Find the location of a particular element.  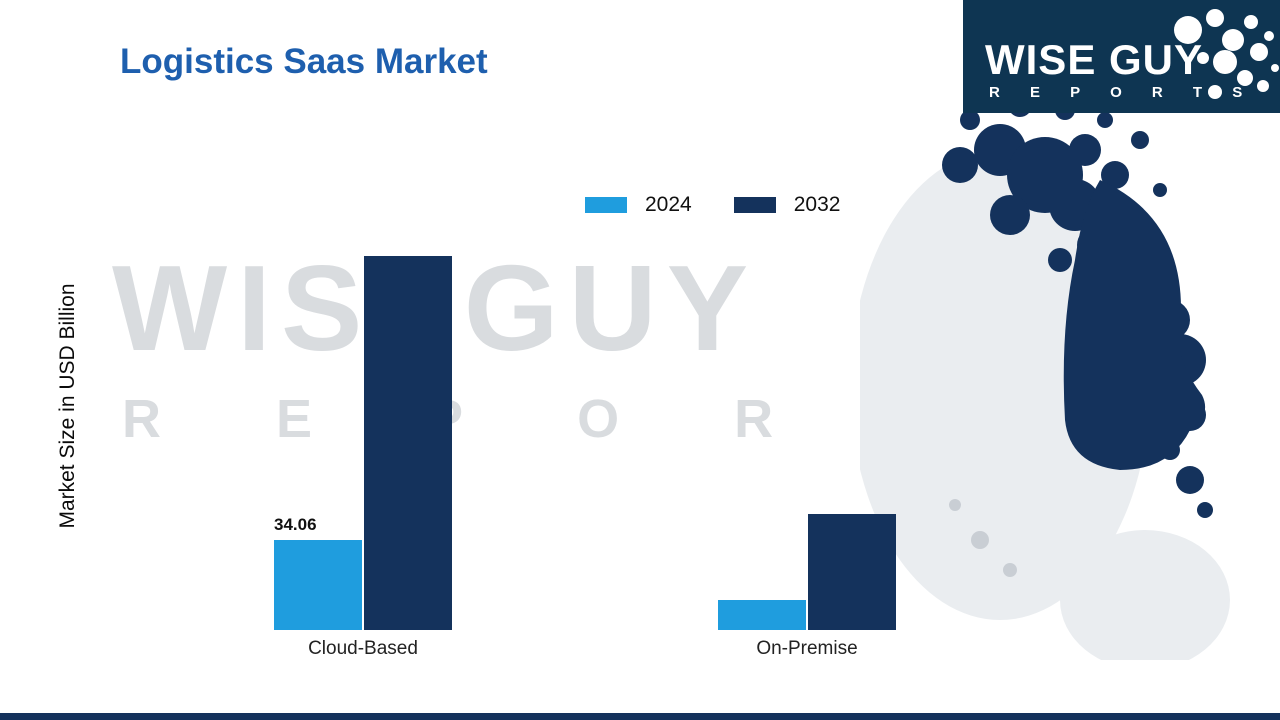

value-label-cloud-based-2024: 34.06 is located at coordinates (295, 524).